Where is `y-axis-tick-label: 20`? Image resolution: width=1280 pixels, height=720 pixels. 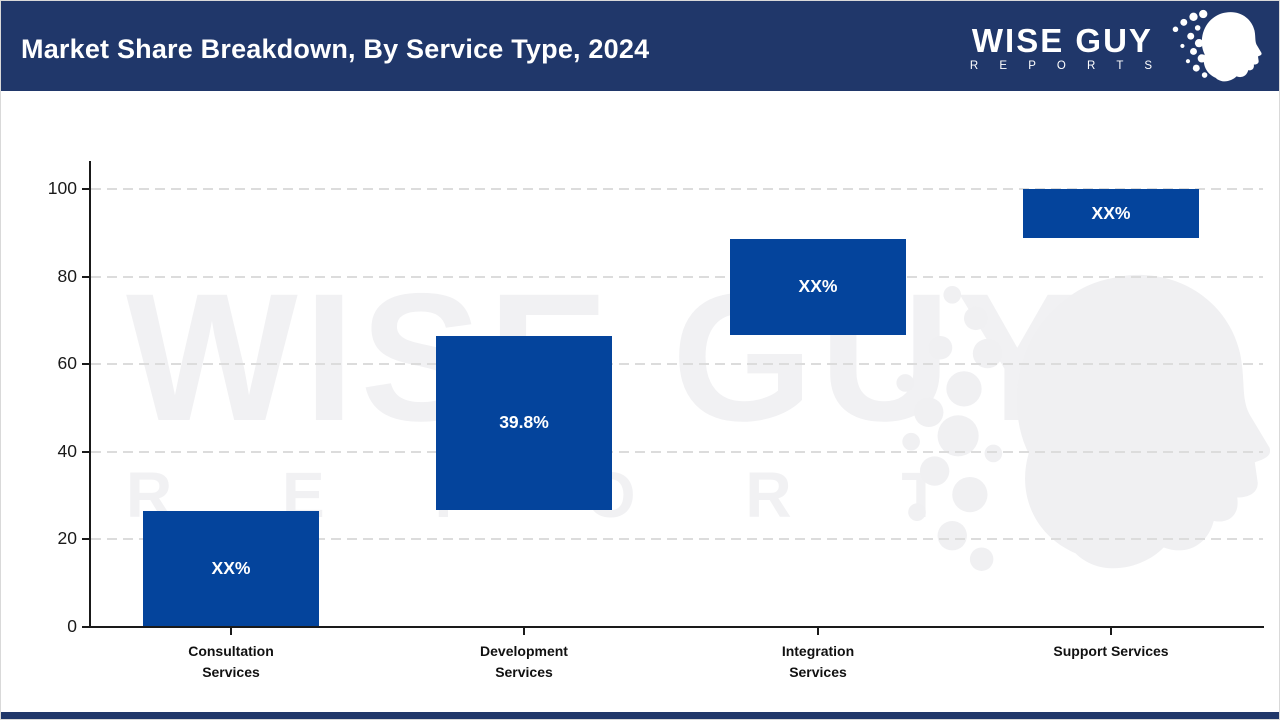 y-axis-tick-label: 20 is located at coordinates (67, 538).